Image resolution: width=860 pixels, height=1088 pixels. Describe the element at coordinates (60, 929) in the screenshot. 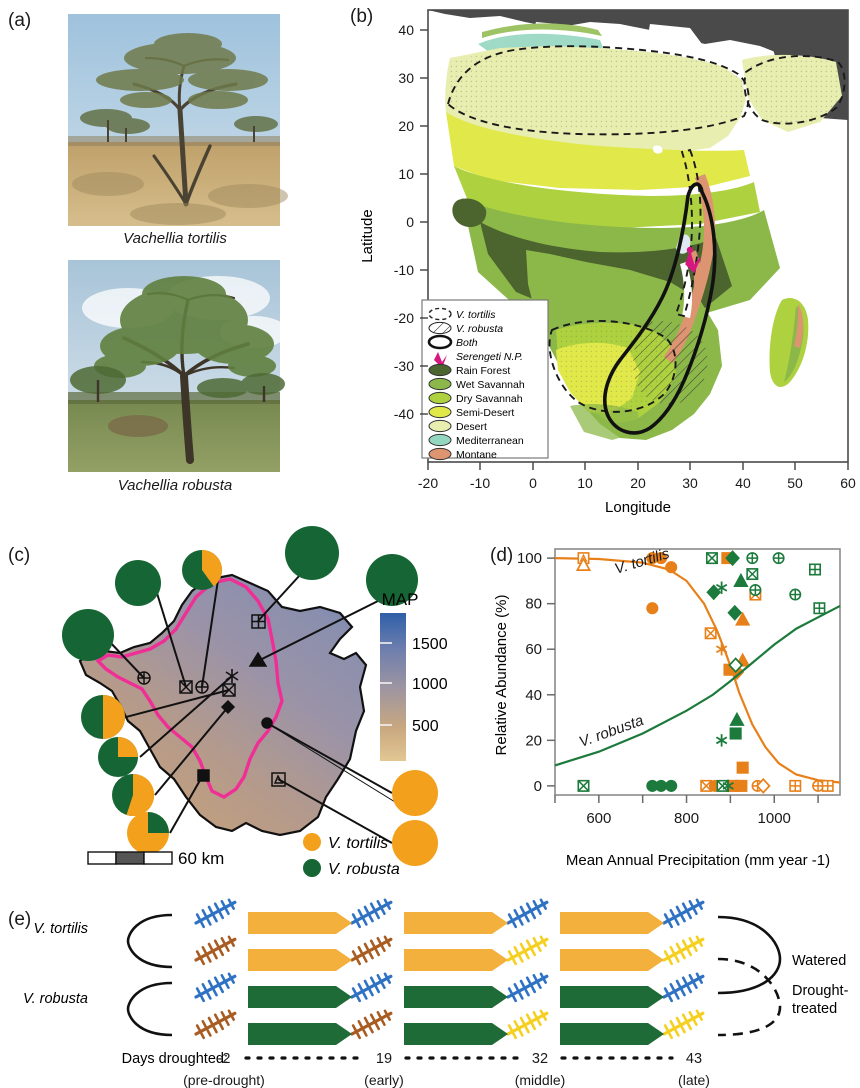

I see `row-label-tortilis: V. tortilis` at that location.